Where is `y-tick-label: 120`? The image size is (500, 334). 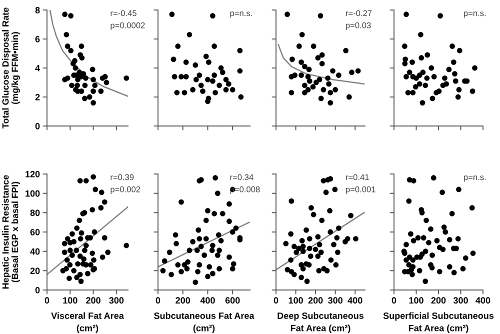 y-tick-label: 120 is located at coordinates (33, 174).